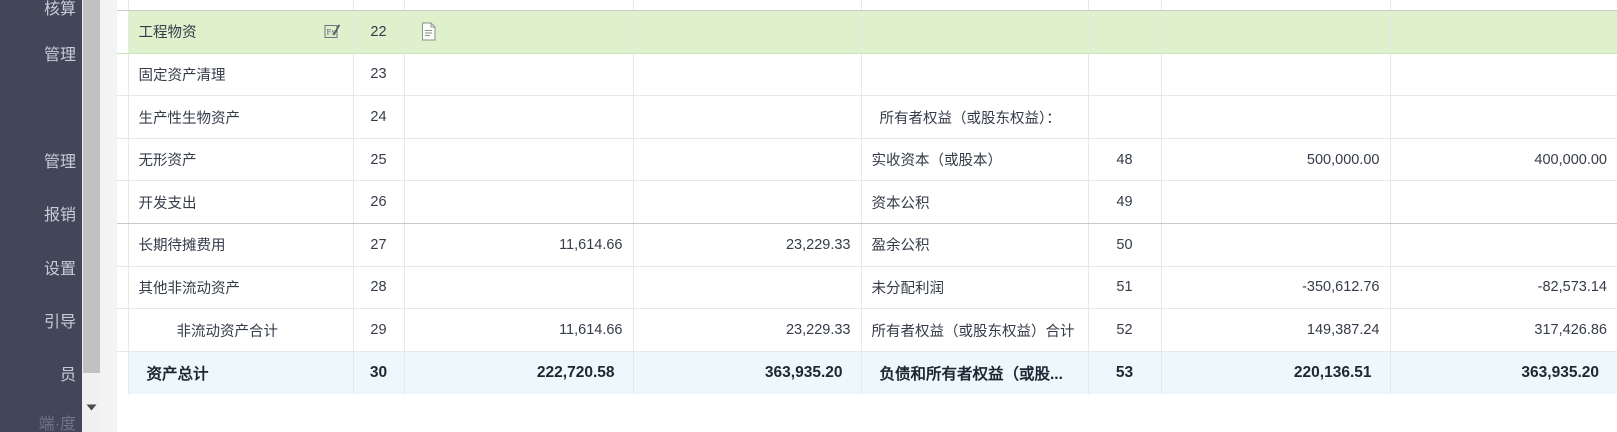  Describe the element at coordinates (379, 202) in the screenshot. I see `asset-line-number: 26` at that location.